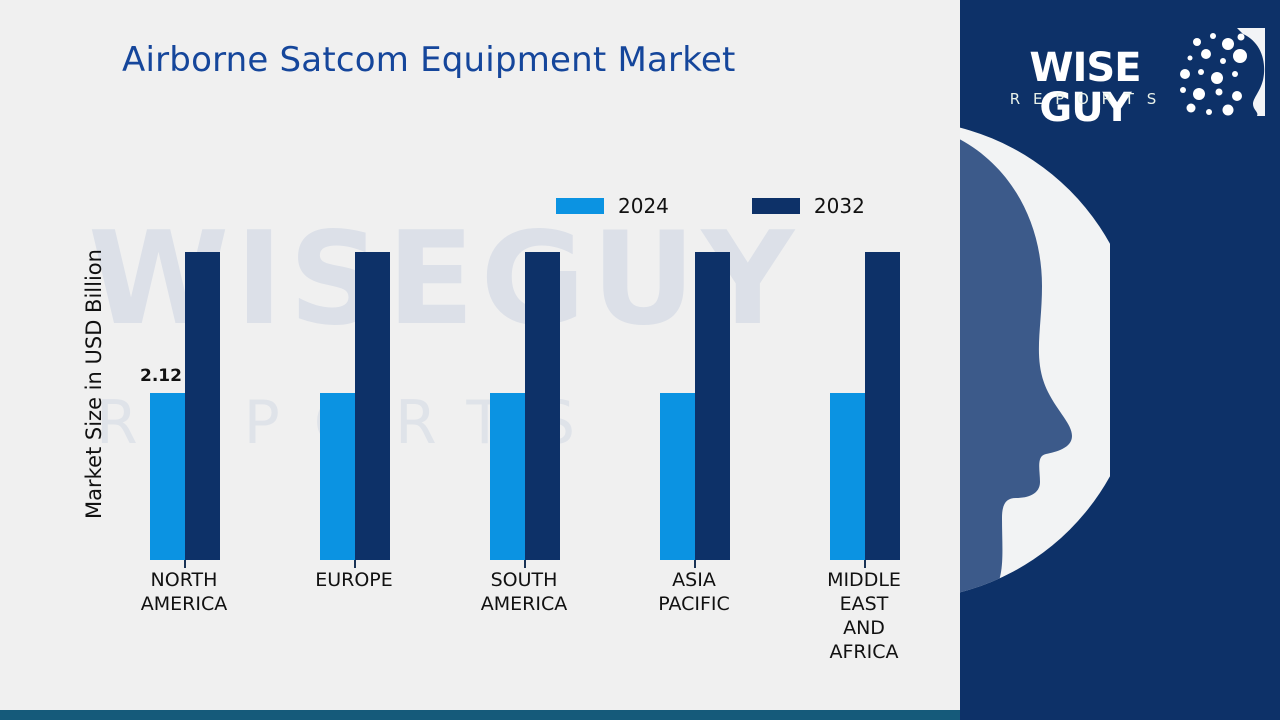 The image size is (1280, 720). Describe the element at coordinates (712, 406) in the screenshot. I see `bar-2032-asia-pacific` at that location.